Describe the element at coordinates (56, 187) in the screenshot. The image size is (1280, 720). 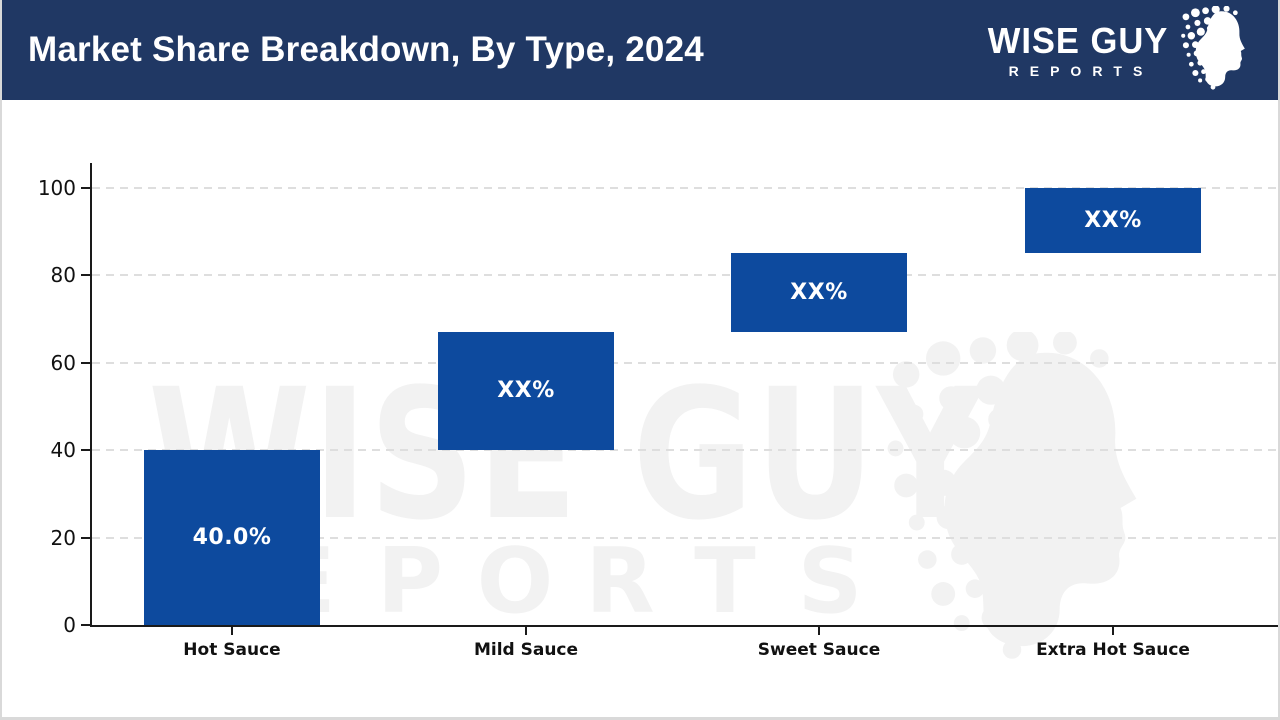
I see `y-tick-label: 100` at that location.